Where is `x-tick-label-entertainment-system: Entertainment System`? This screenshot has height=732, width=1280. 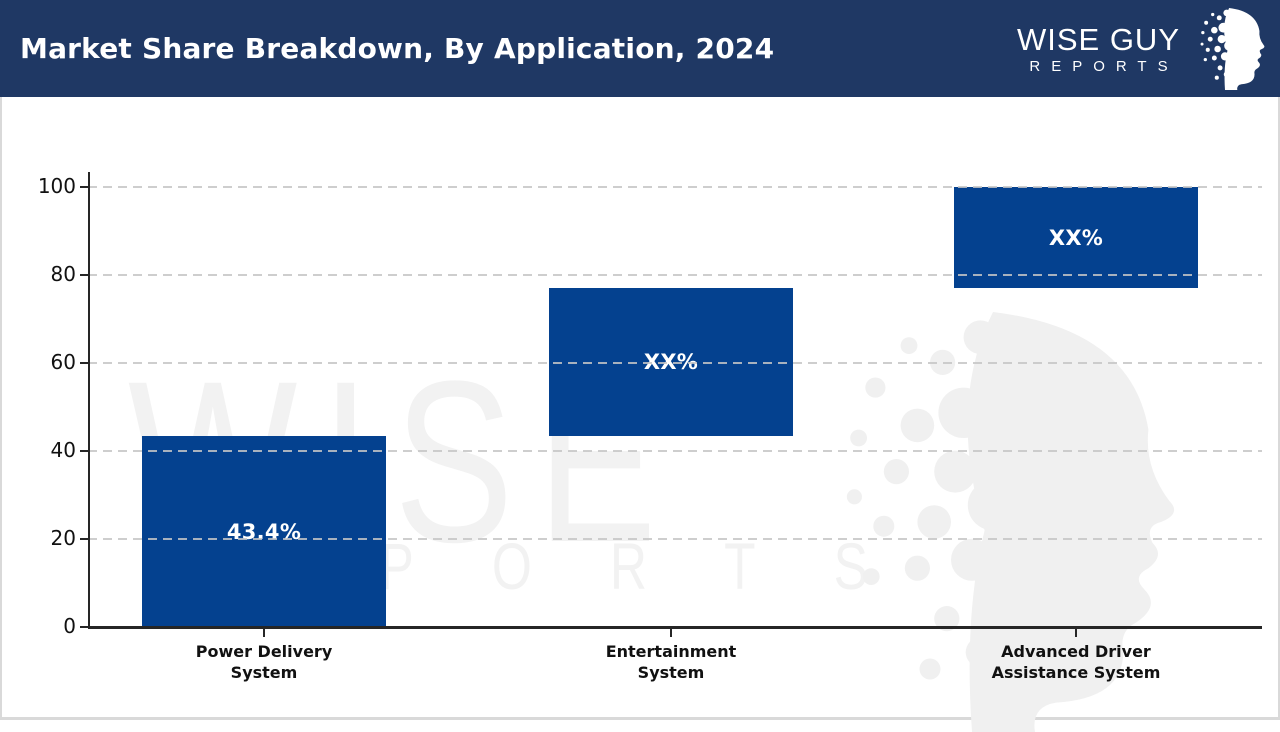 x-tick-label-entertainment-system: Entertainment System is located at coordinates (671, 662).